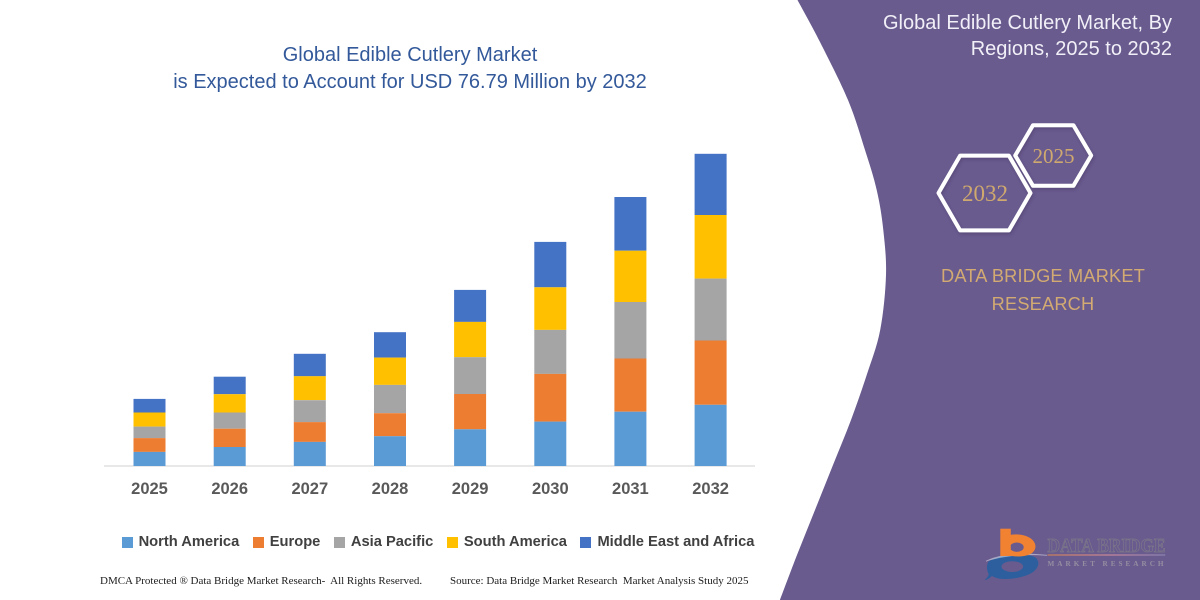 The width and height of the screenshot is (1200, 600). Describe the element at coordinates (1107, 546) in the screenshot. I see `svg-text: DATA BRIDGE` at that location.